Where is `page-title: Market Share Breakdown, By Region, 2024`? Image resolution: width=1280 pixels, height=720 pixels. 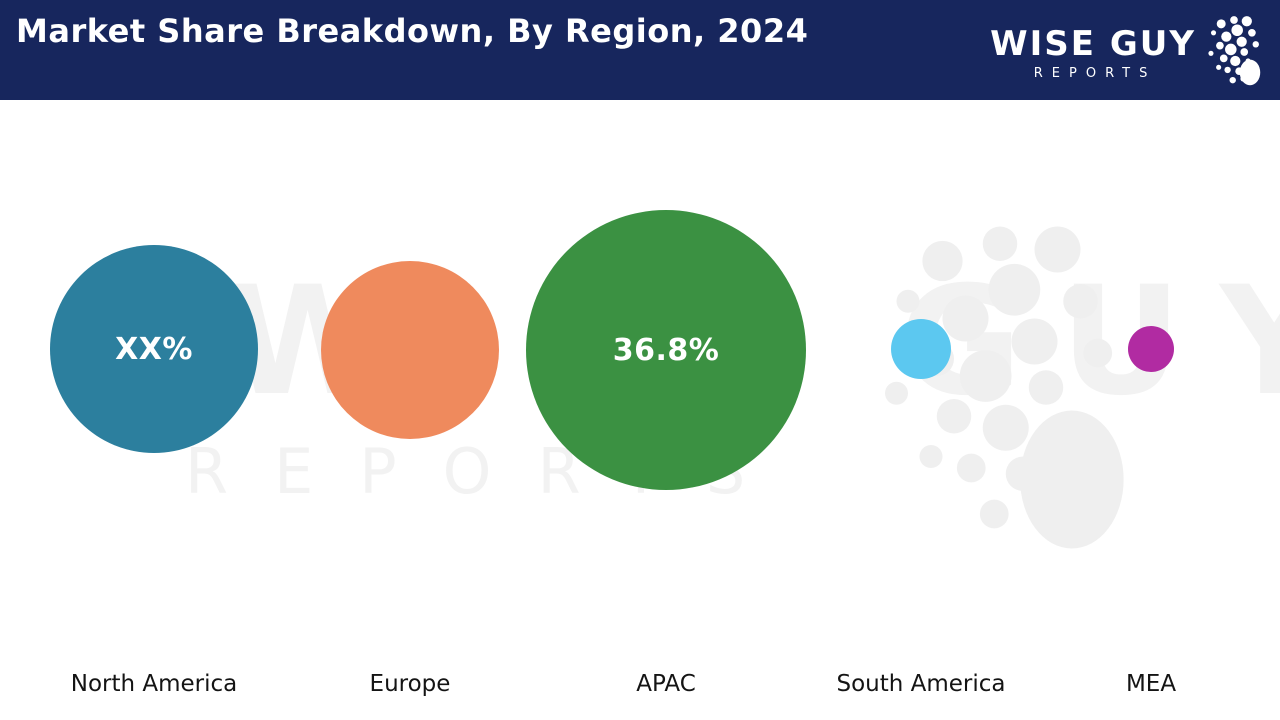 page-title: Market Share Breakdown, By Region, 2024 is located at coordinates (412, 31).